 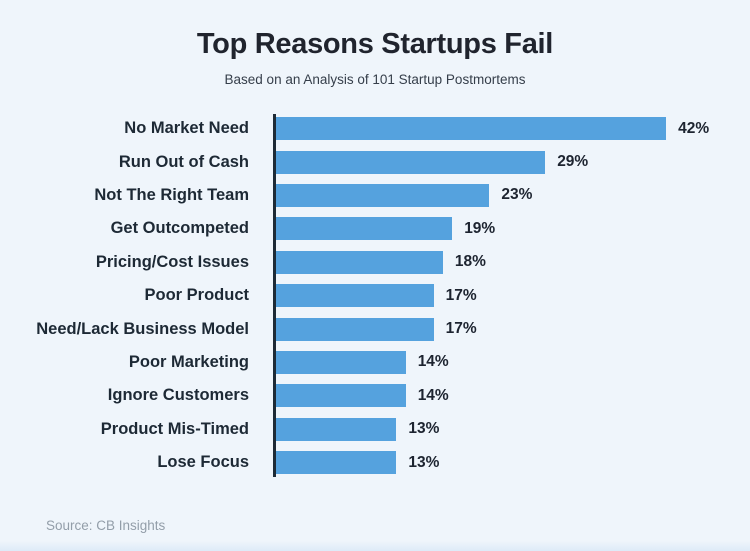 I want to click on category-label: Not The Right Team, so click(x=171, y=194).